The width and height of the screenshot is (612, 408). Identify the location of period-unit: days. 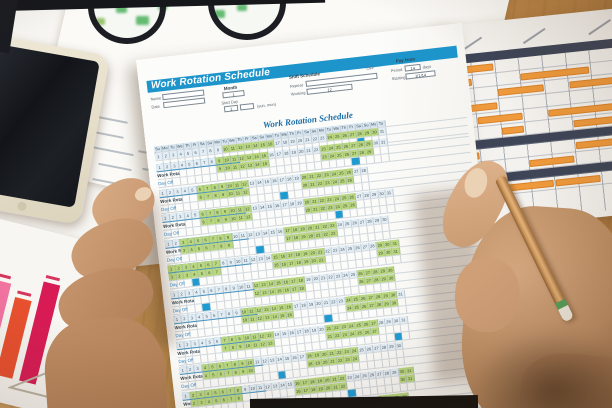
(427, 66).